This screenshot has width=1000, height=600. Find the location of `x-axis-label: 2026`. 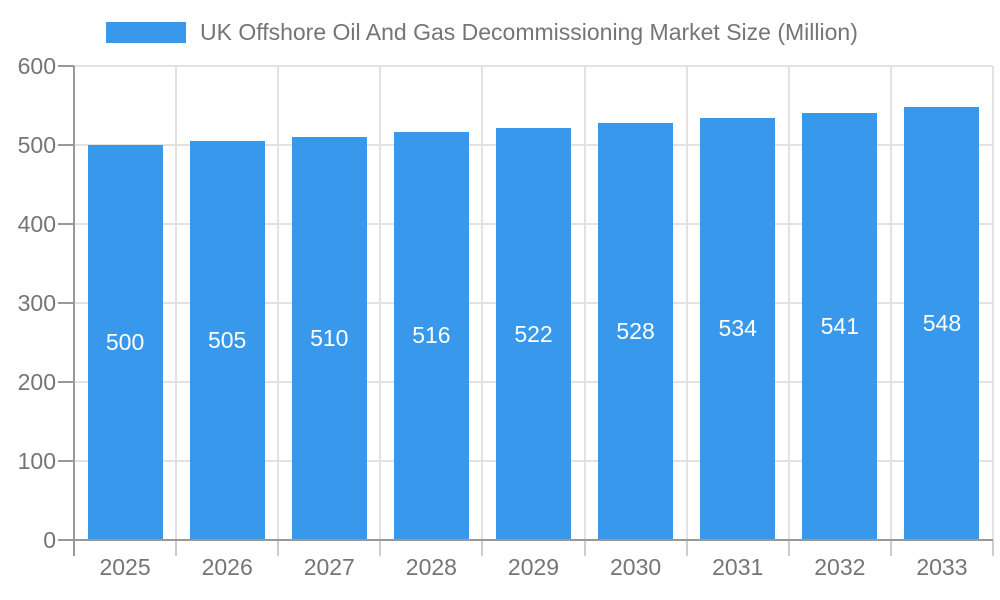

x-axis-label: 2026 is located at coordinates (227, 567).